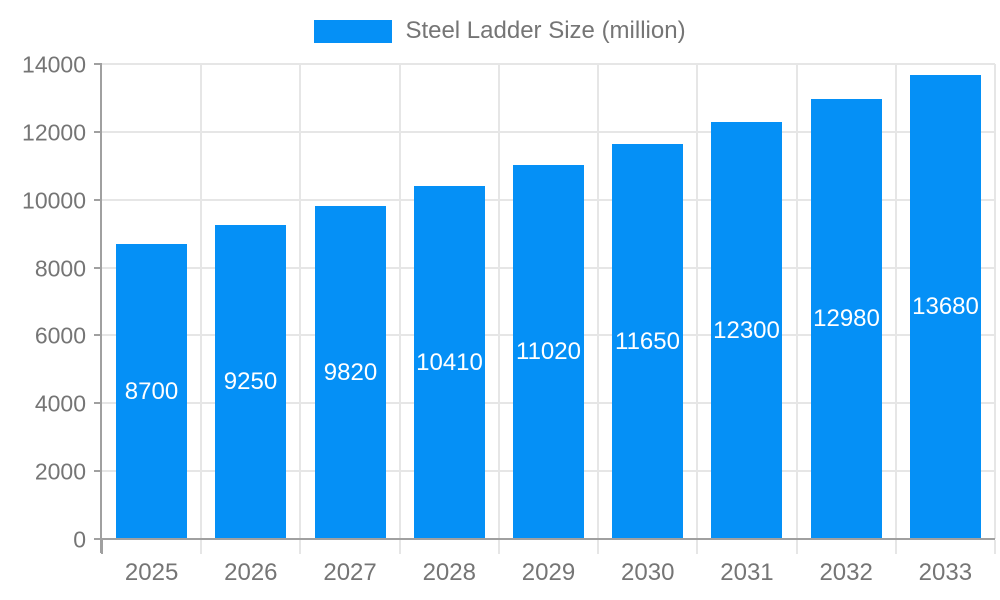 This screenshot has width=1000, height=600. Describe the element at coordinates (101, 308) in the screenshot. I see `y-axis-line` at that location.